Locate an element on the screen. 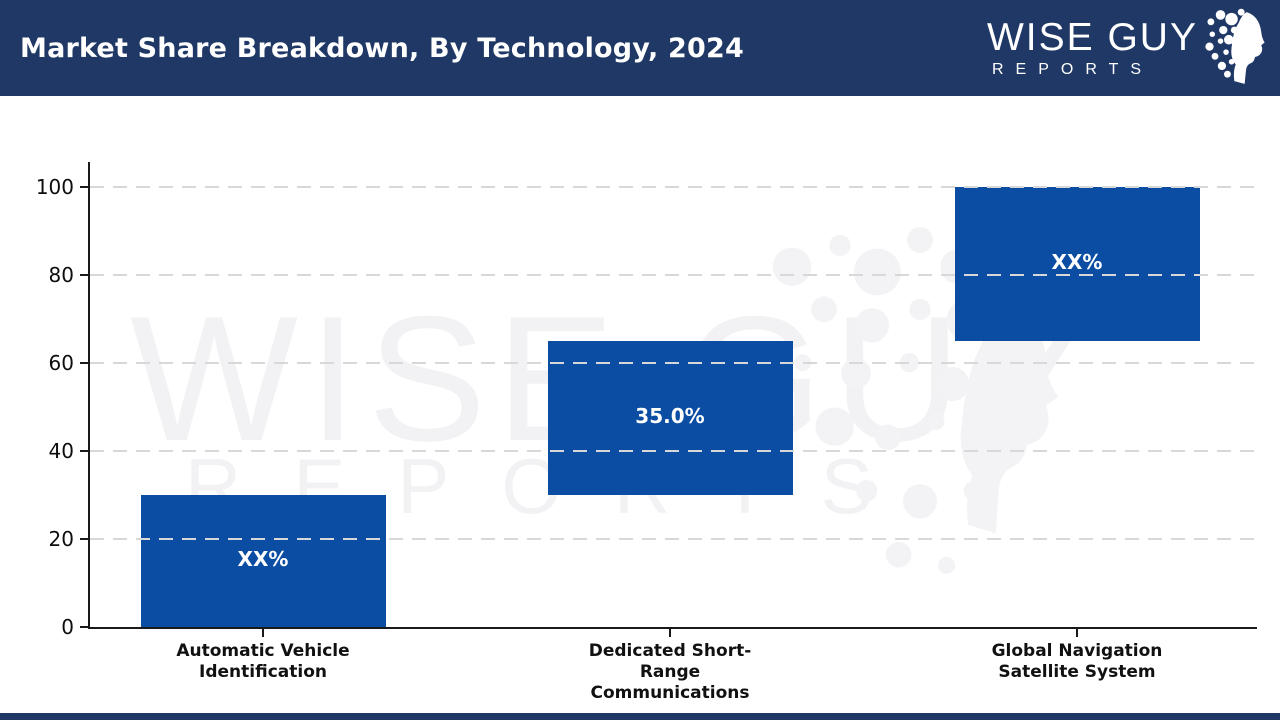 This screenshot has width=1280, height=720. logo-wordmark: WISE GUY is located at coordinates (1092, 37).